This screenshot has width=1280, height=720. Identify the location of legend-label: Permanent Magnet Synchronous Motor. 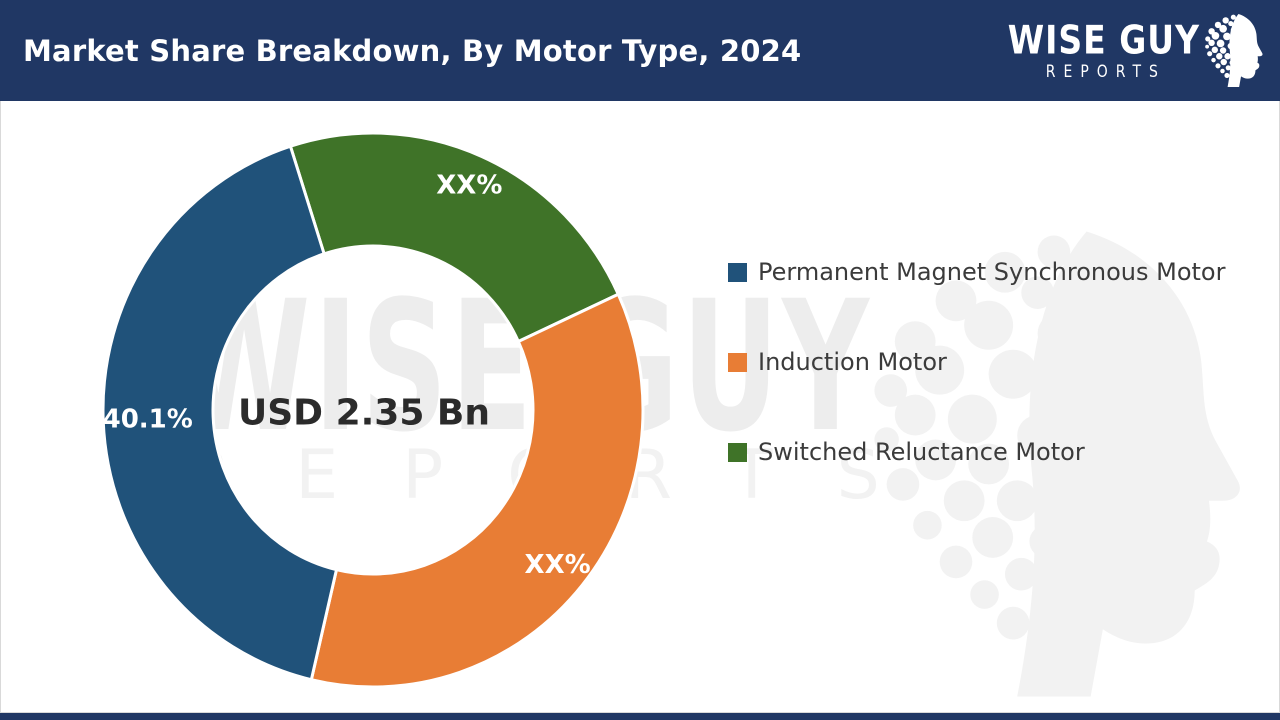
(992, 272).